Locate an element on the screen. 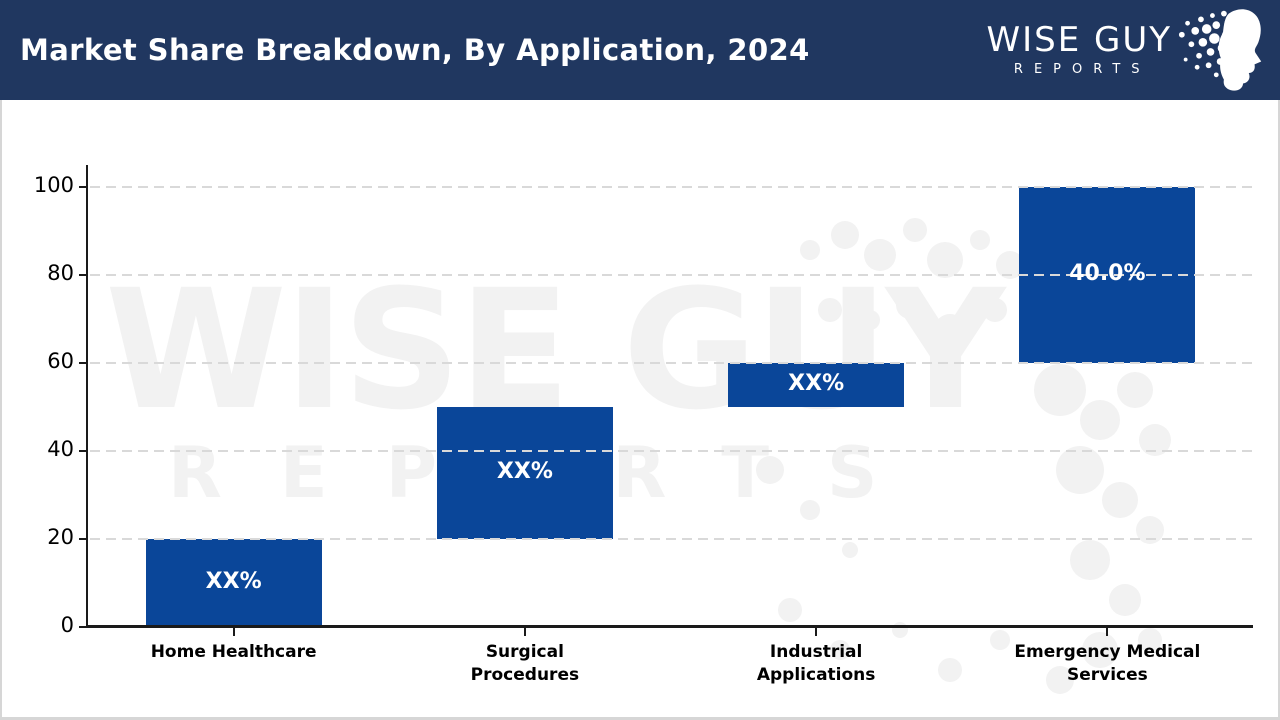  logo-face-icon is located at coordinates (1222, 50).